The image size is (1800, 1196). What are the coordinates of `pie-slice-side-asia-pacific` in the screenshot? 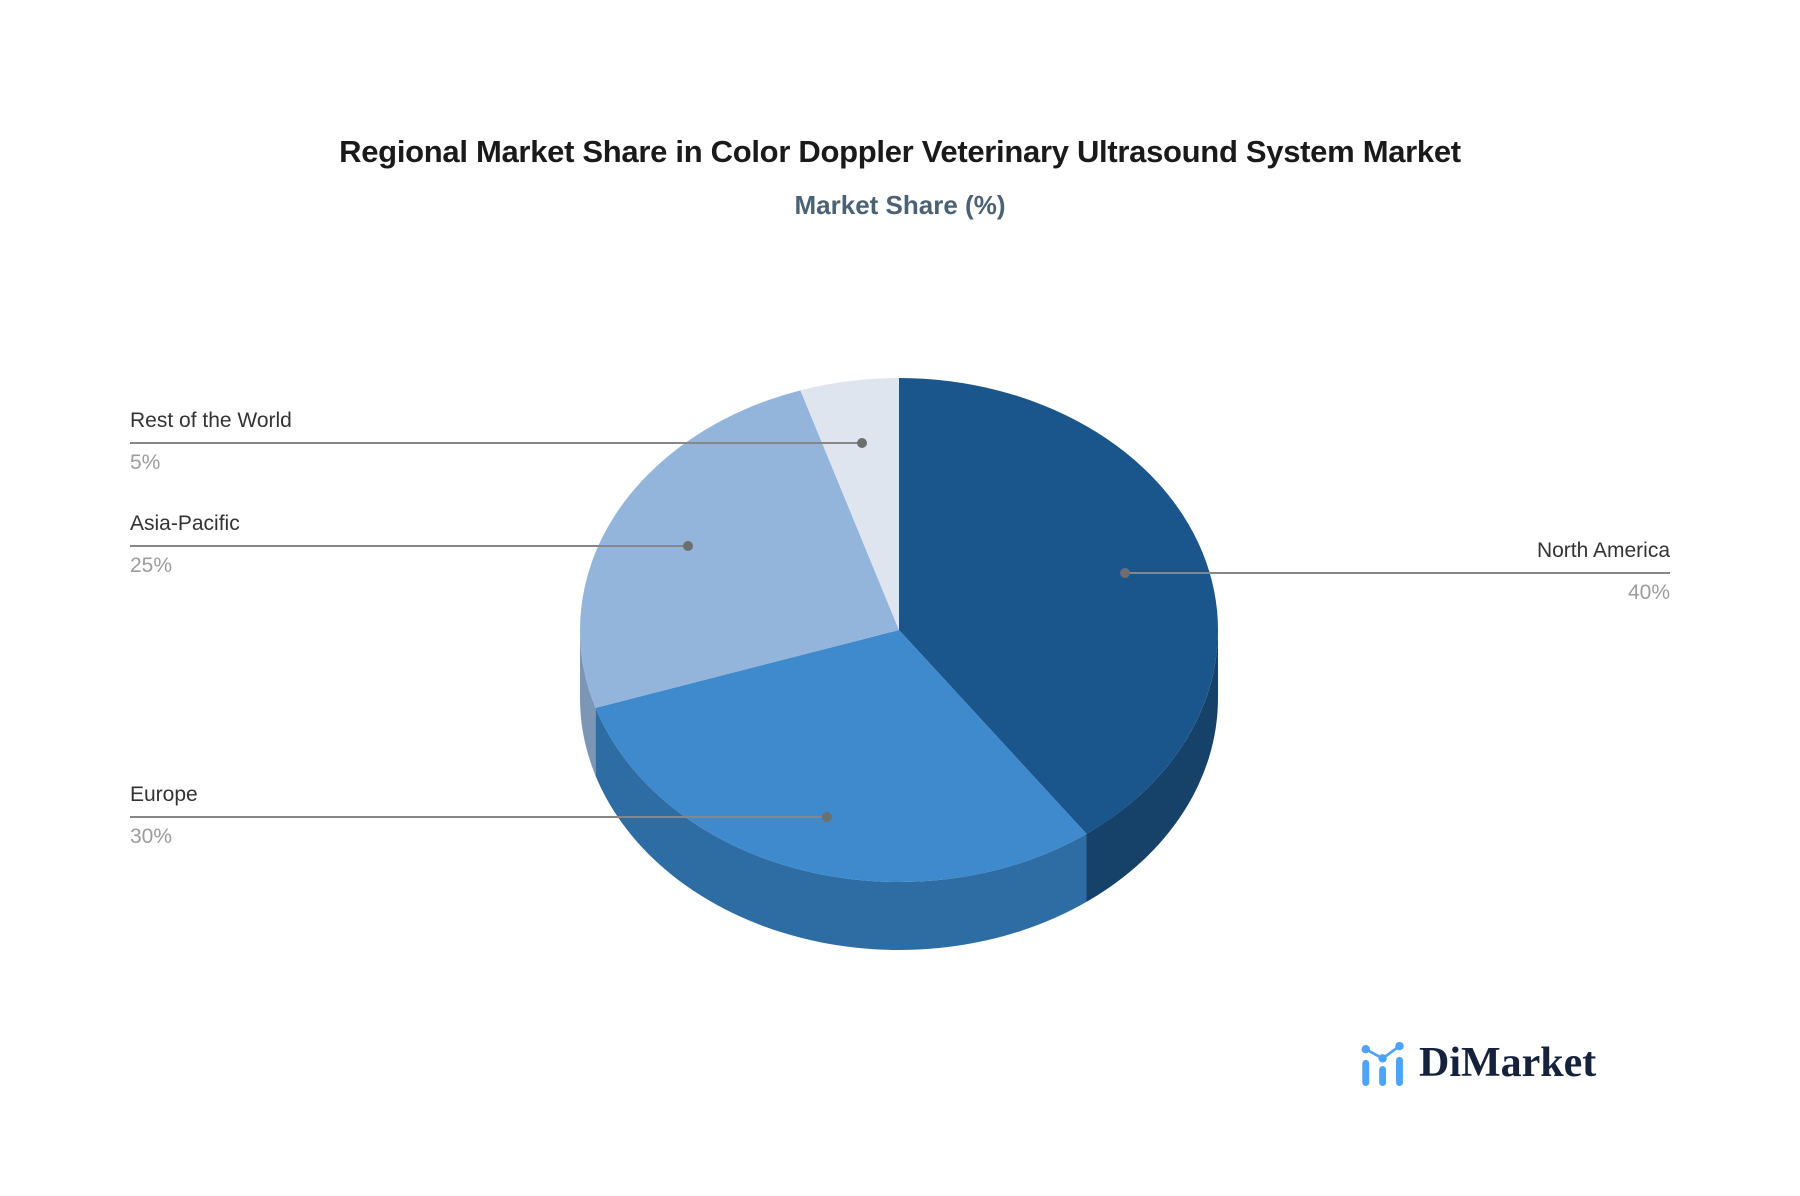 It's located at (588, 703).